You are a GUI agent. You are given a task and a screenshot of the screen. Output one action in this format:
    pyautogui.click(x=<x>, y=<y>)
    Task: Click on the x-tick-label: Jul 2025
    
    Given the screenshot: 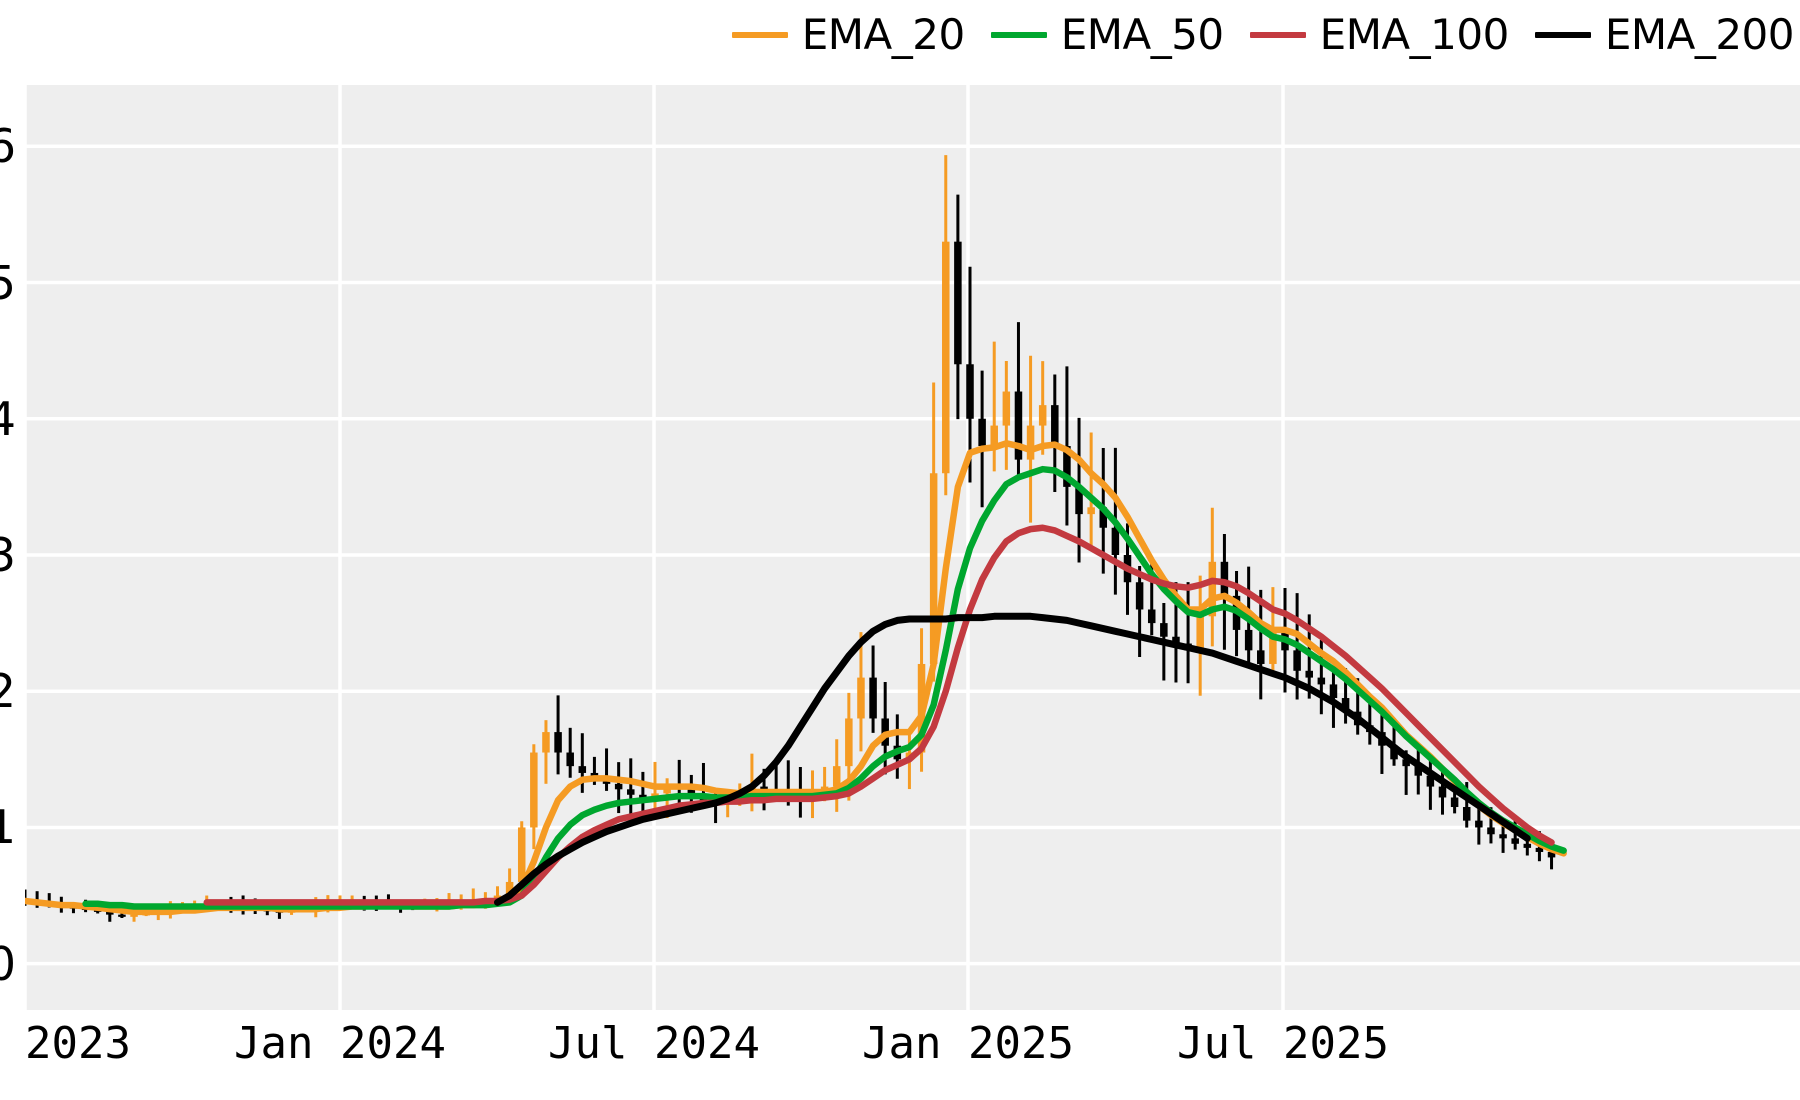 What is the action you would take?
    pyautogui.click(x=1283, y=1043)
    